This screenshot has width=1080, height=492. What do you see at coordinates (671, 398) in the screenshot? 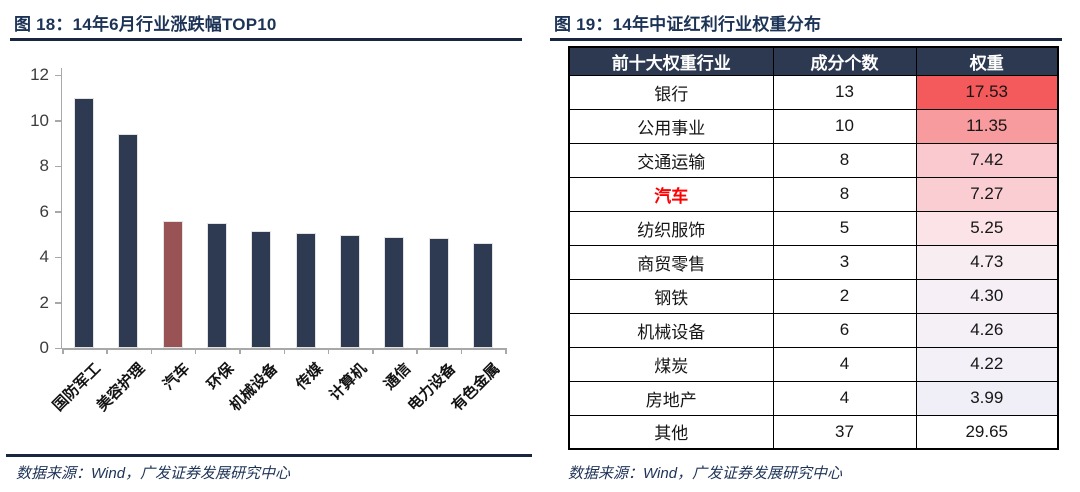
I see `industry-cell: 房地产` at bounding box center [671, 398].